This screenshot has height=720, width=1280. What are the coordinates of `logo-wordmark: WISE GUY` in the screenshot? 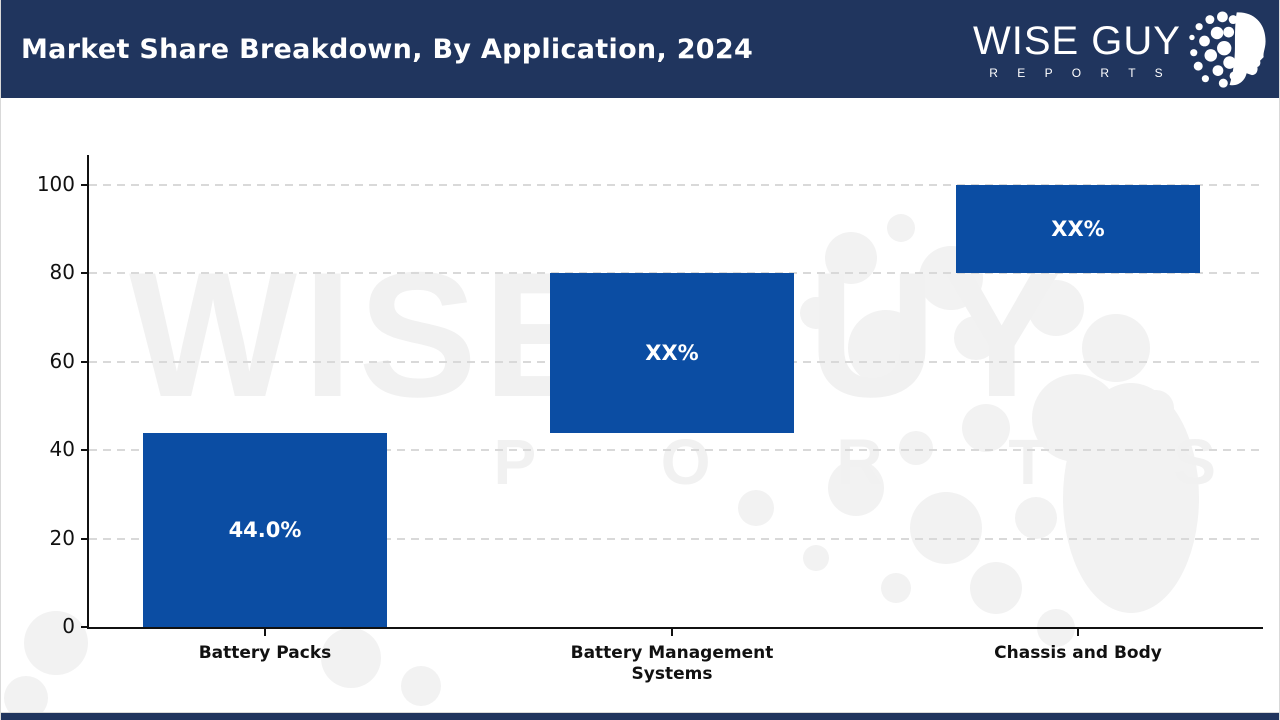 It's located at (1076, 40).